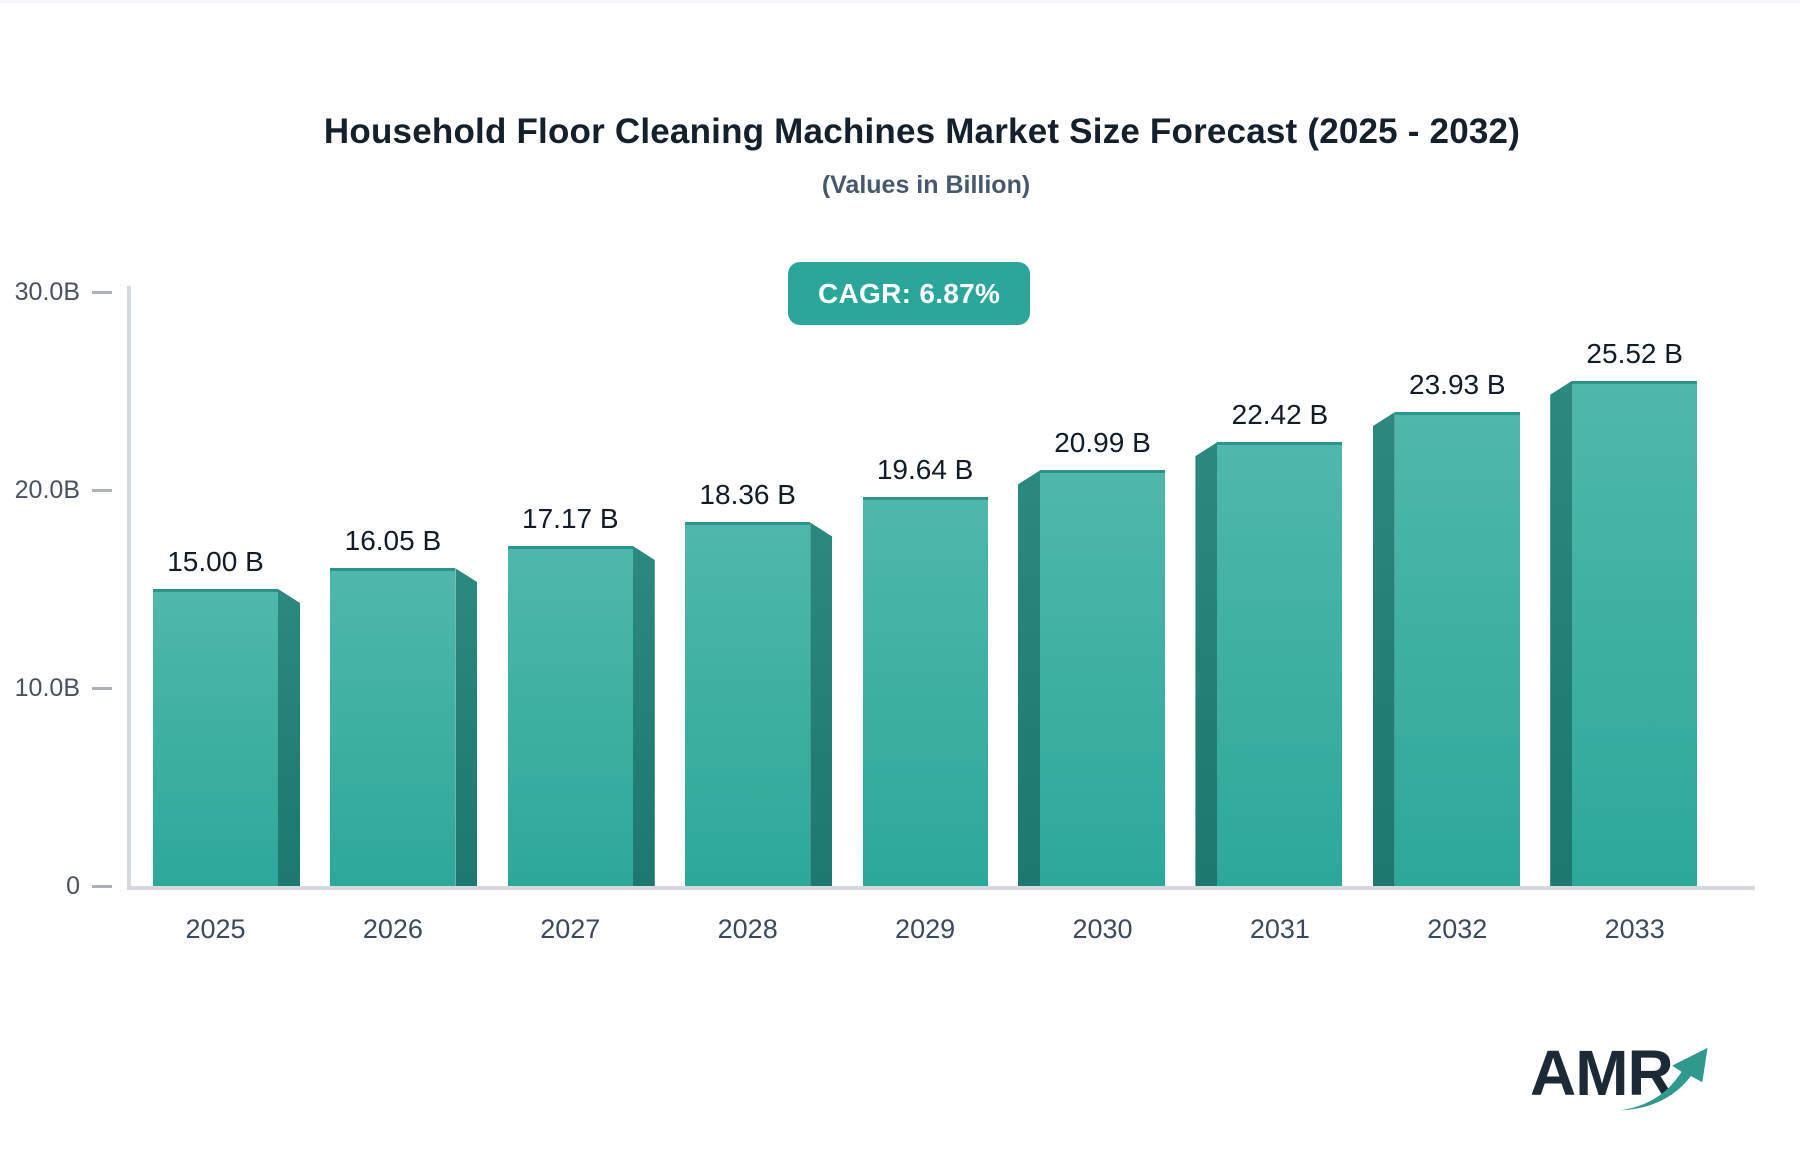 This screenshot has height=1156, width=1800. I want to click on bar-2033, so click(1624, 633).